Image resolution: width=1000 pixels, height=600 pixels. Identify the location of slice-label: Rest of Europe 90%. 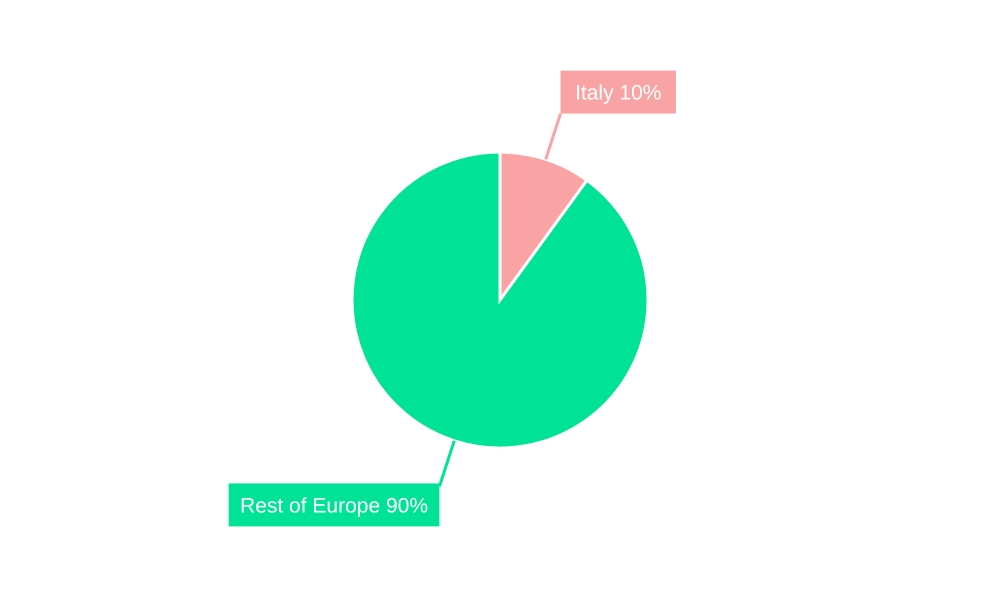
(334, 506).